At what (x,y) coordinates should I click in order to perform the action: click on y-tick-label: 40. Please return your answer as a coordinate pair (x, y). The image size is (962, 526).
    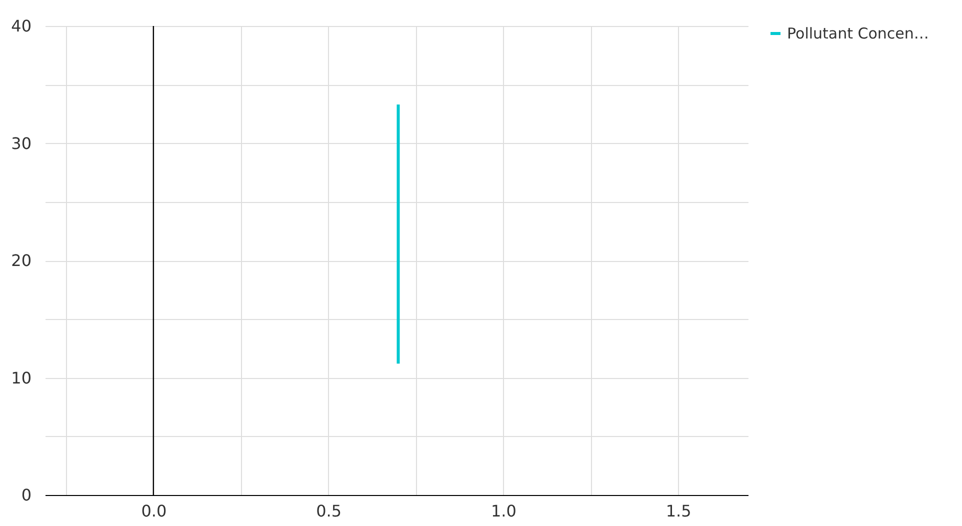
    Looking at the image, I should click on (21, 26).